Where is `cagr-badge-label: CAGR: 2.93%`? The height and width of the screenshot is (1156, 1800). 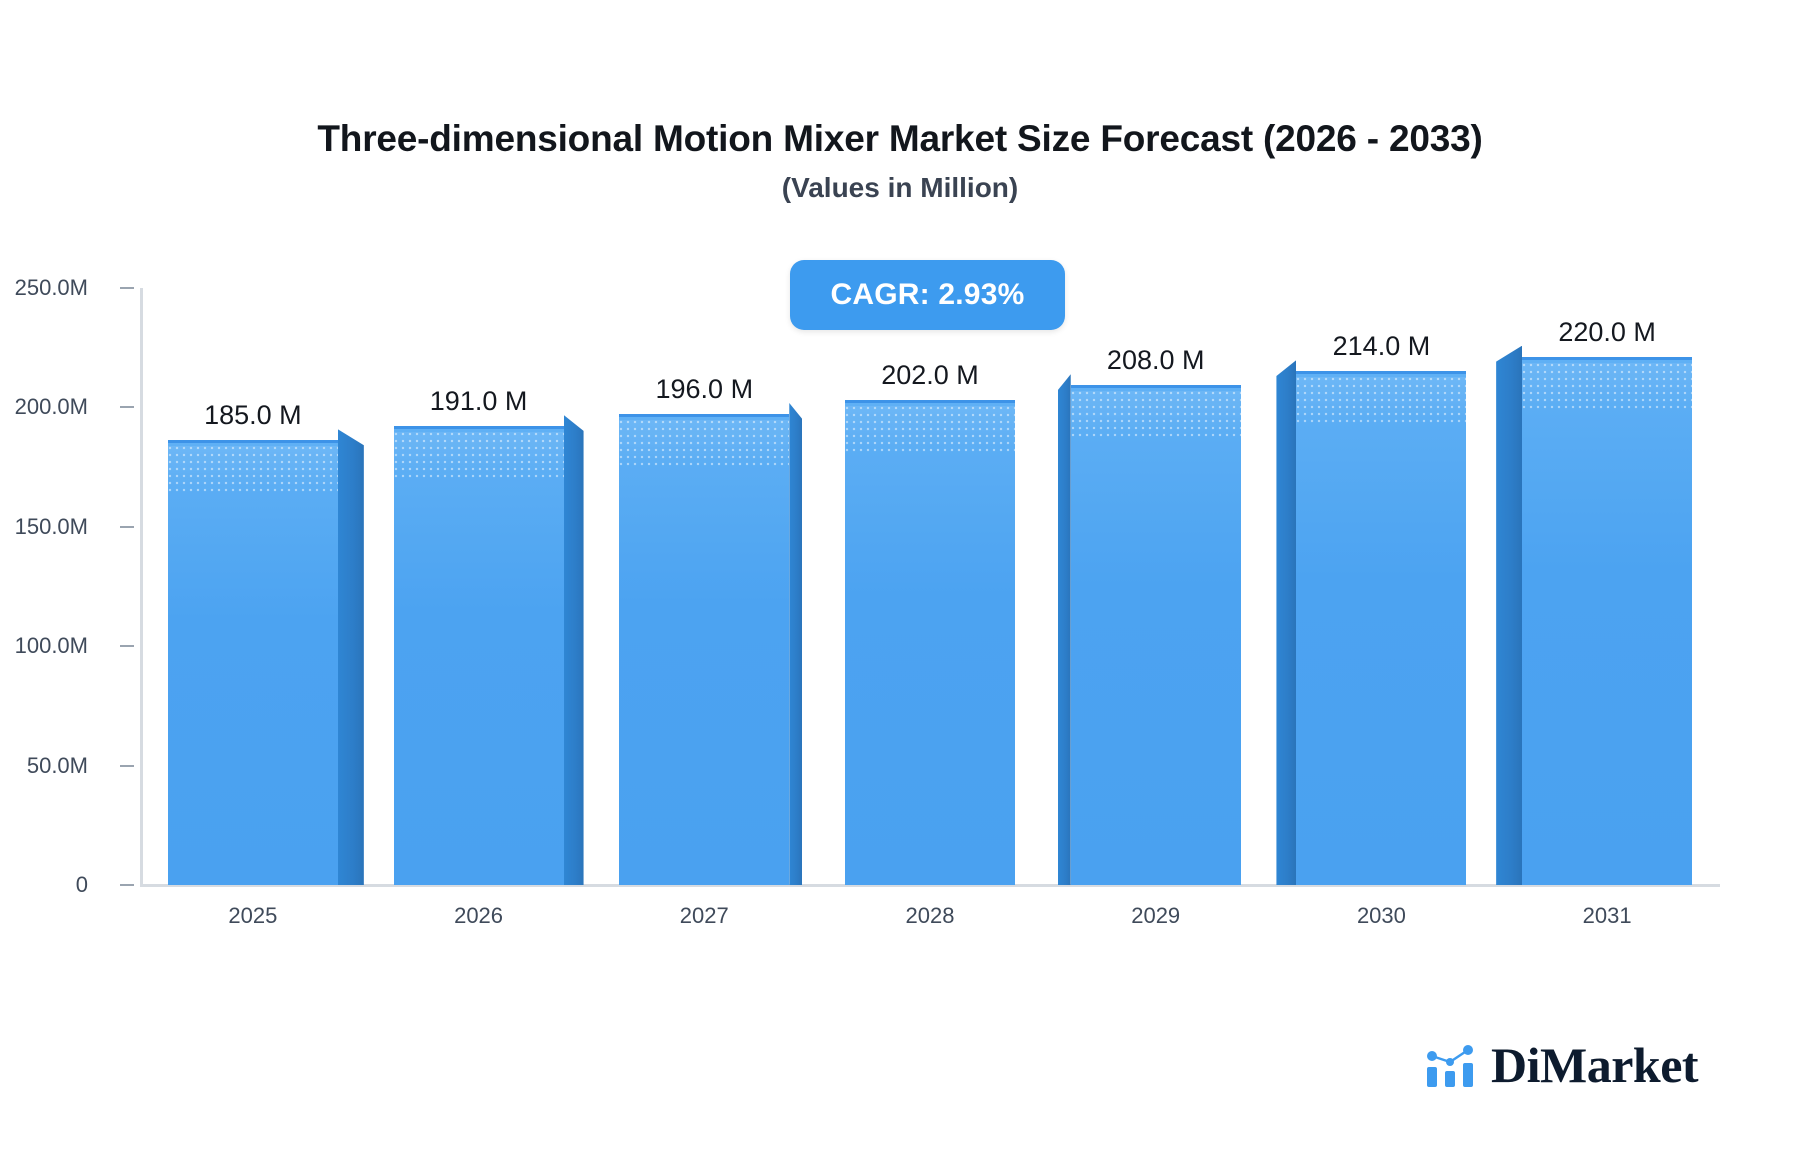 cagr-badge-label: CAGR: 2.93% is located at coordinates (927, 294).